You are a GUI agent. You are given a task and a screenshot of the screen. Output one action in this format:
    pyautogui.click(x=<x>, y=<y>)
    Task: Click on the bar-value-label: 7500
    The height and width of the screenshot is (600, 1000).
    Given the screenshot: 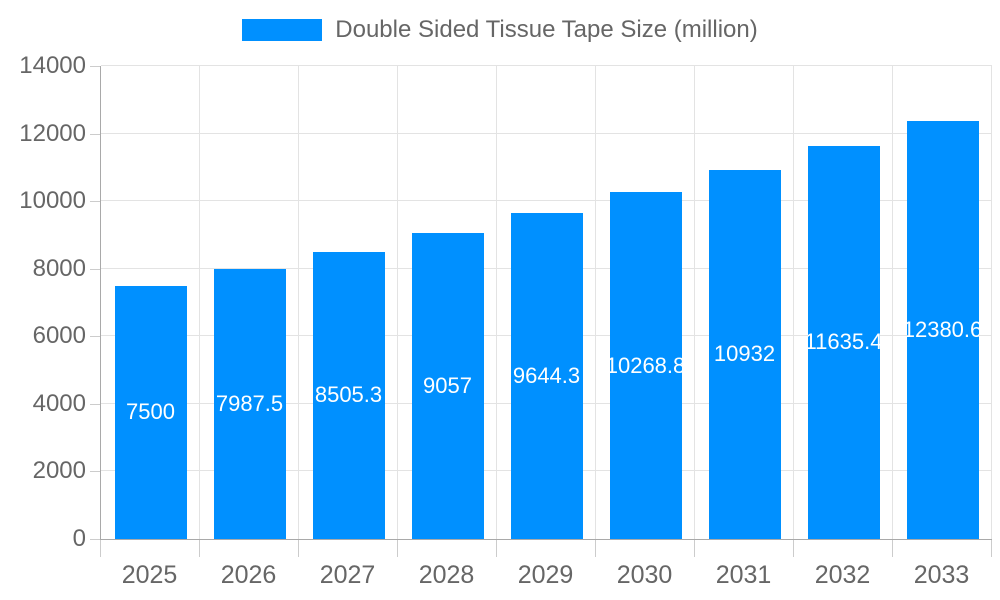 What is the action you would take?
    pyautogui.click(x=150, y=412)
    